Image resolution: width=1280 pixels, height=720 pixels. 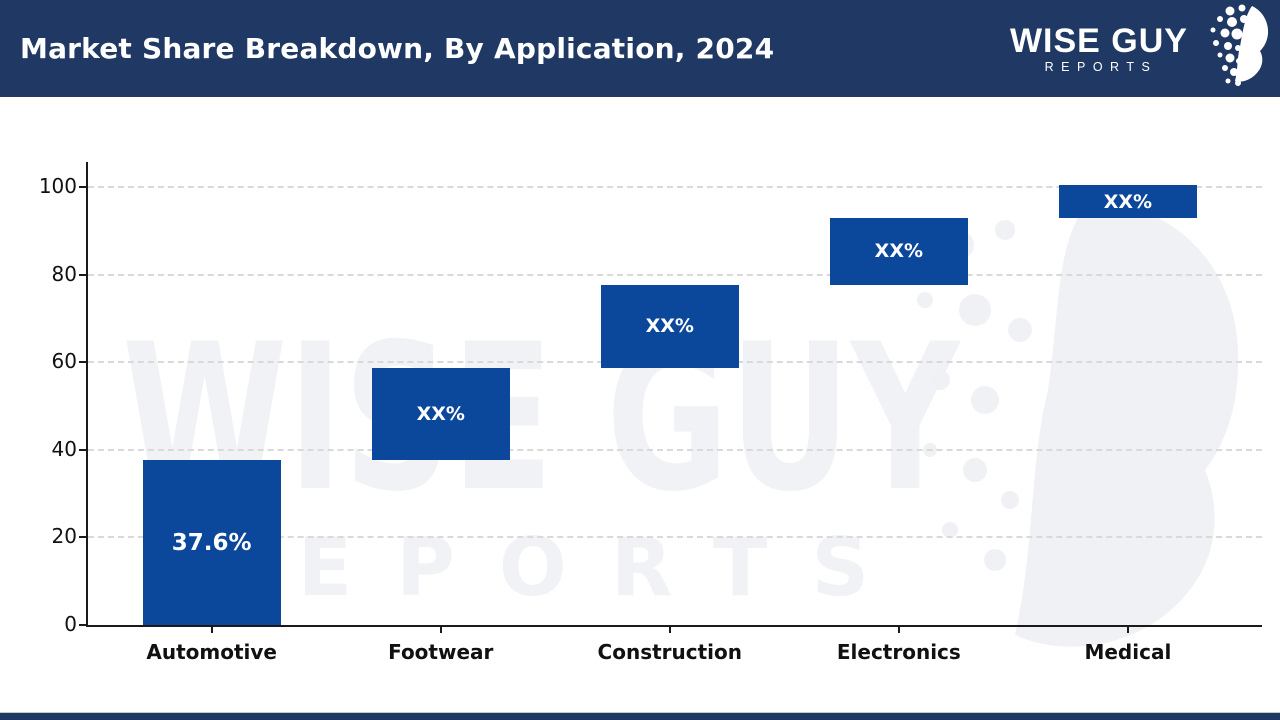 What do you see at coordinates (1101, 66) in the screenshot?
I see `brand-subtitle: REPORTS` at bounding box center [1101, 66].